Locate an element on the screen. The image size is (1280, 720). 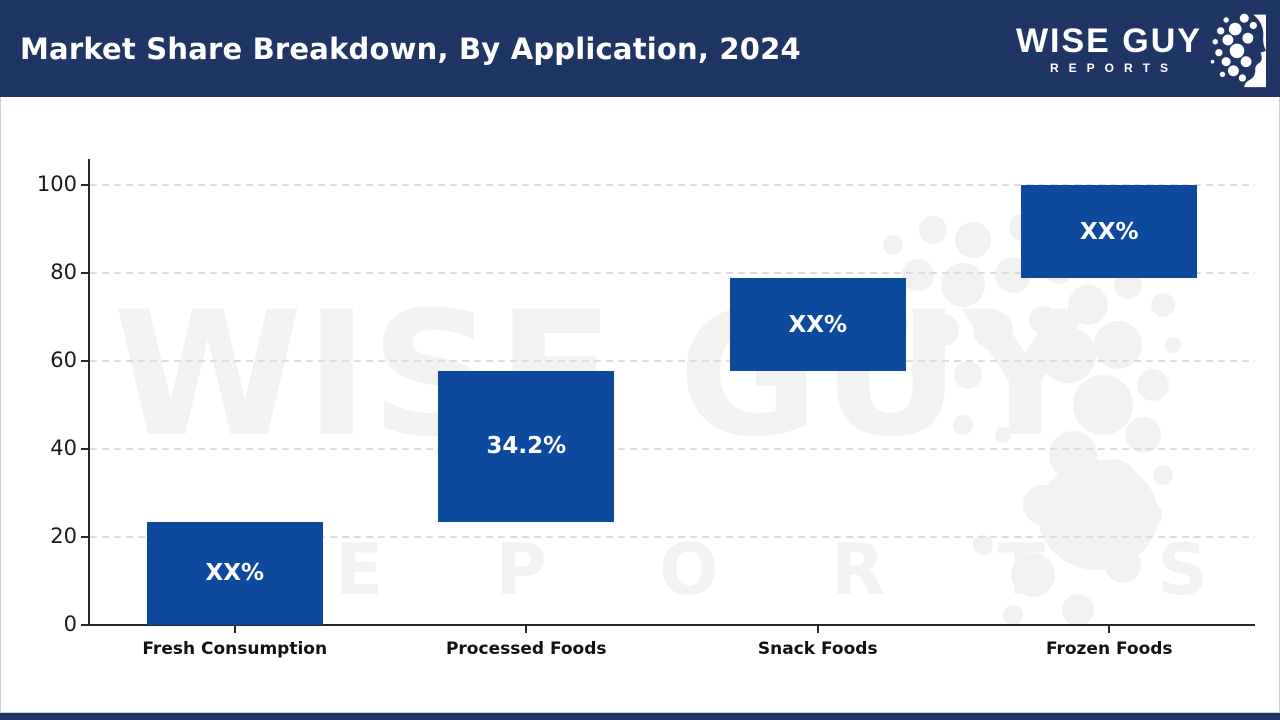
category-label: Fresh Consumption is located at coordinates (235, 649).